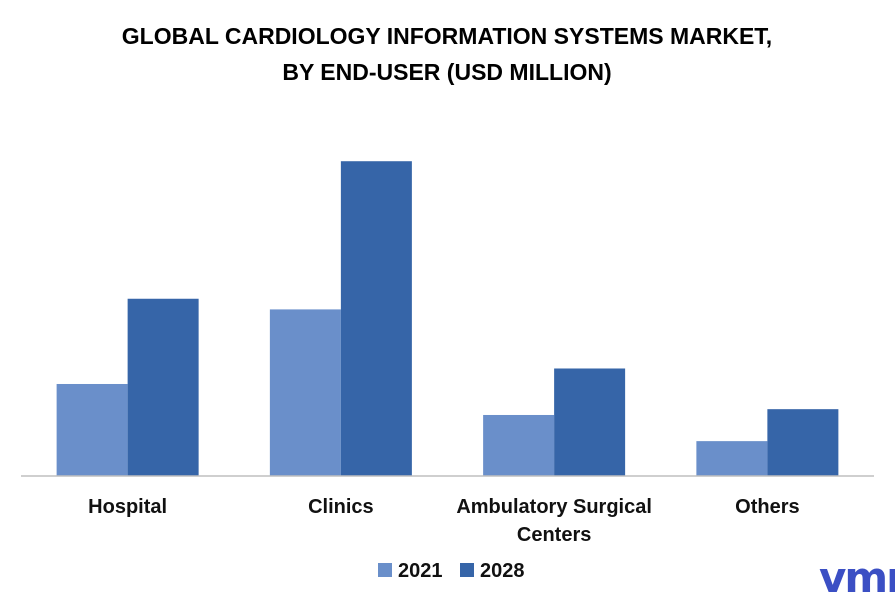 This screenshot has height=610, width=895. I want to click on category-label-1-0: Clinics, so click(341, 507).